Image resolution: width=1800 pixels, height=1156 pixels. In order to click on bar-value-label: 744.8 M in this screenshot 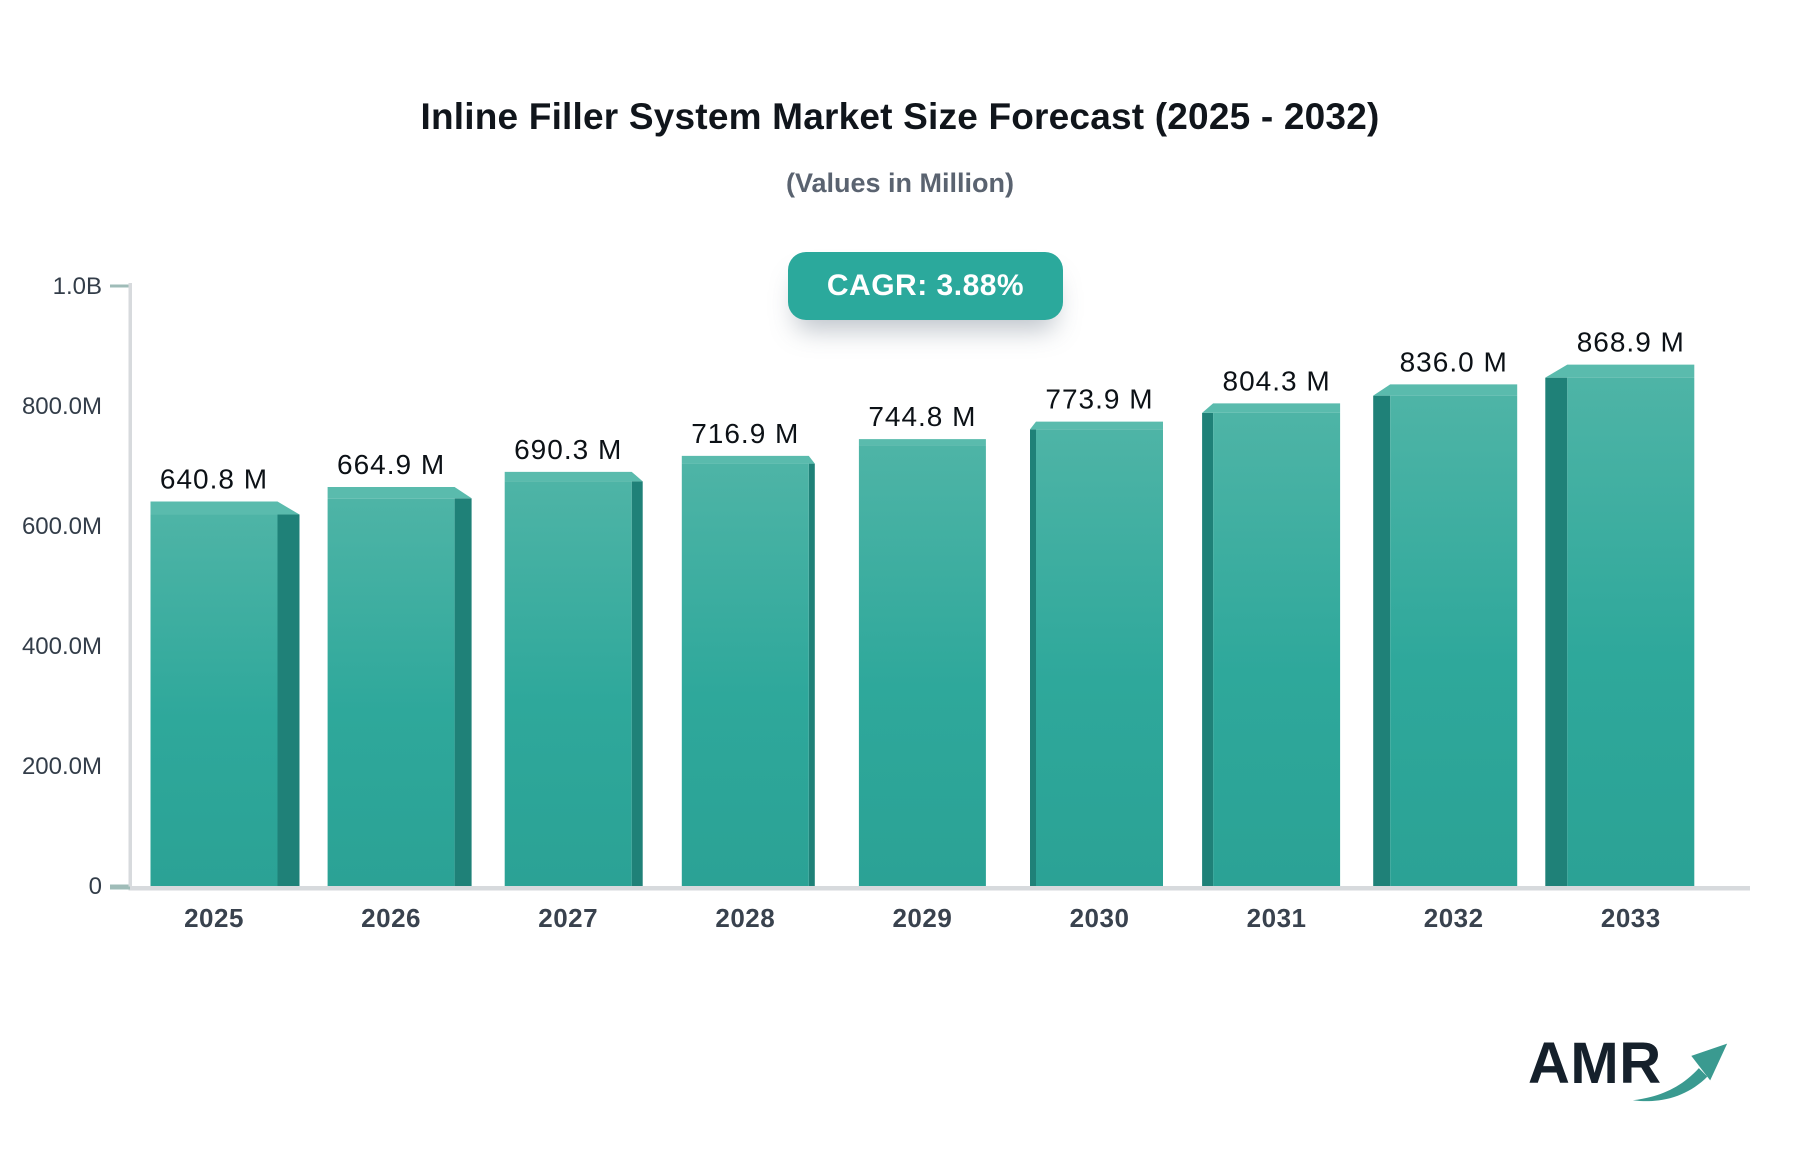, I will do `click(922, 416)`.